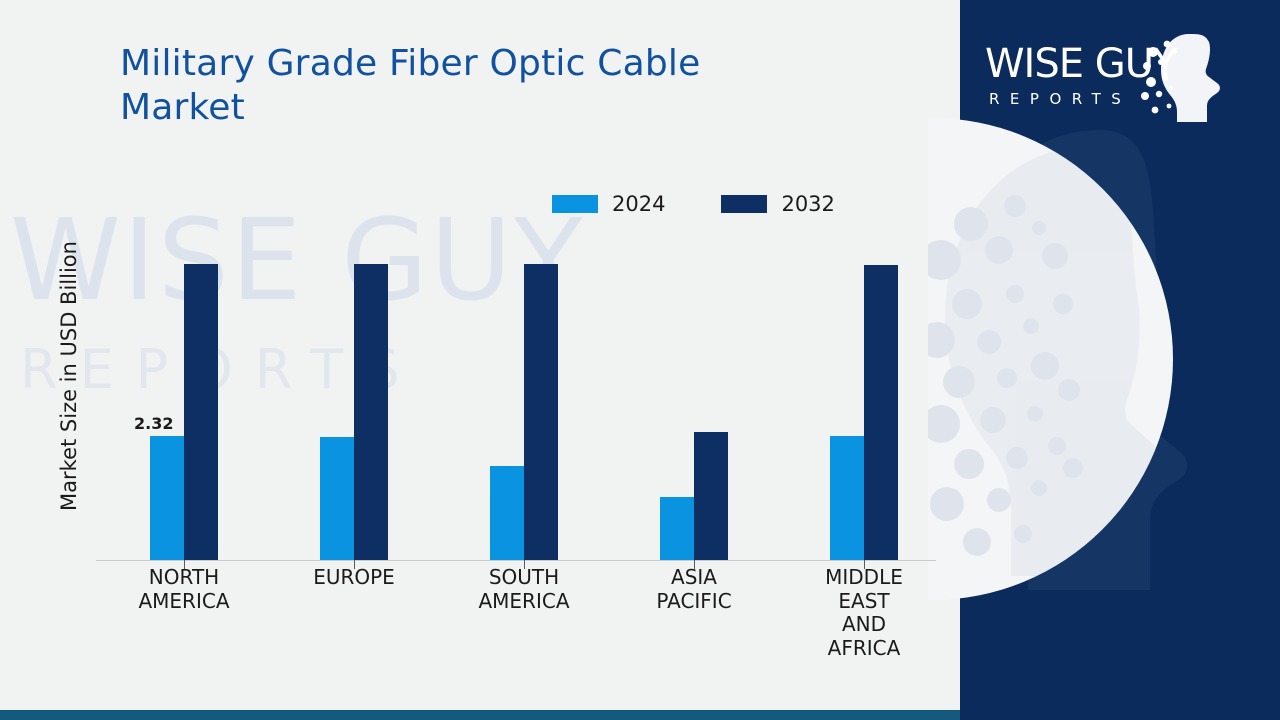 The image size is (1280, 720). I want to click on legend-swatch-2024, so click(575, 204).